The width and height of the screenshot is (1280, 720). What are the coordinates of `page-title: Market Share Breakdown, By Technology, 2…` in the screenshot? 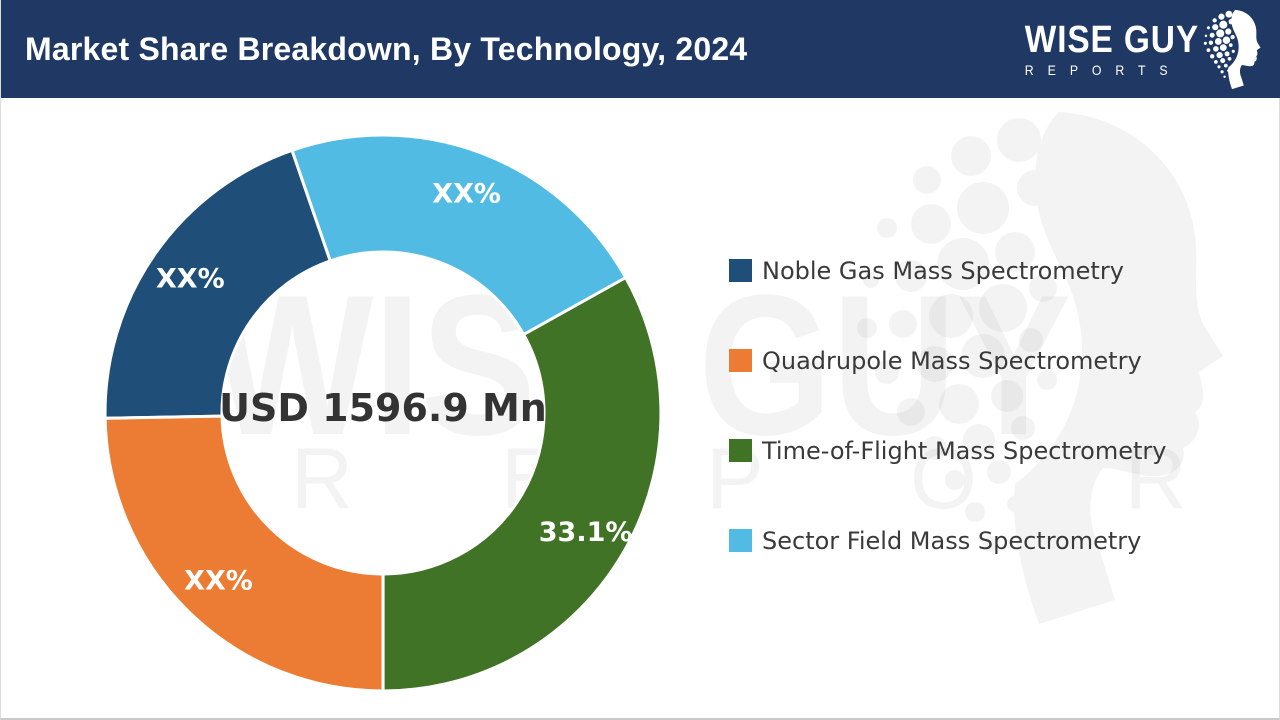 It's located at (386, 48).